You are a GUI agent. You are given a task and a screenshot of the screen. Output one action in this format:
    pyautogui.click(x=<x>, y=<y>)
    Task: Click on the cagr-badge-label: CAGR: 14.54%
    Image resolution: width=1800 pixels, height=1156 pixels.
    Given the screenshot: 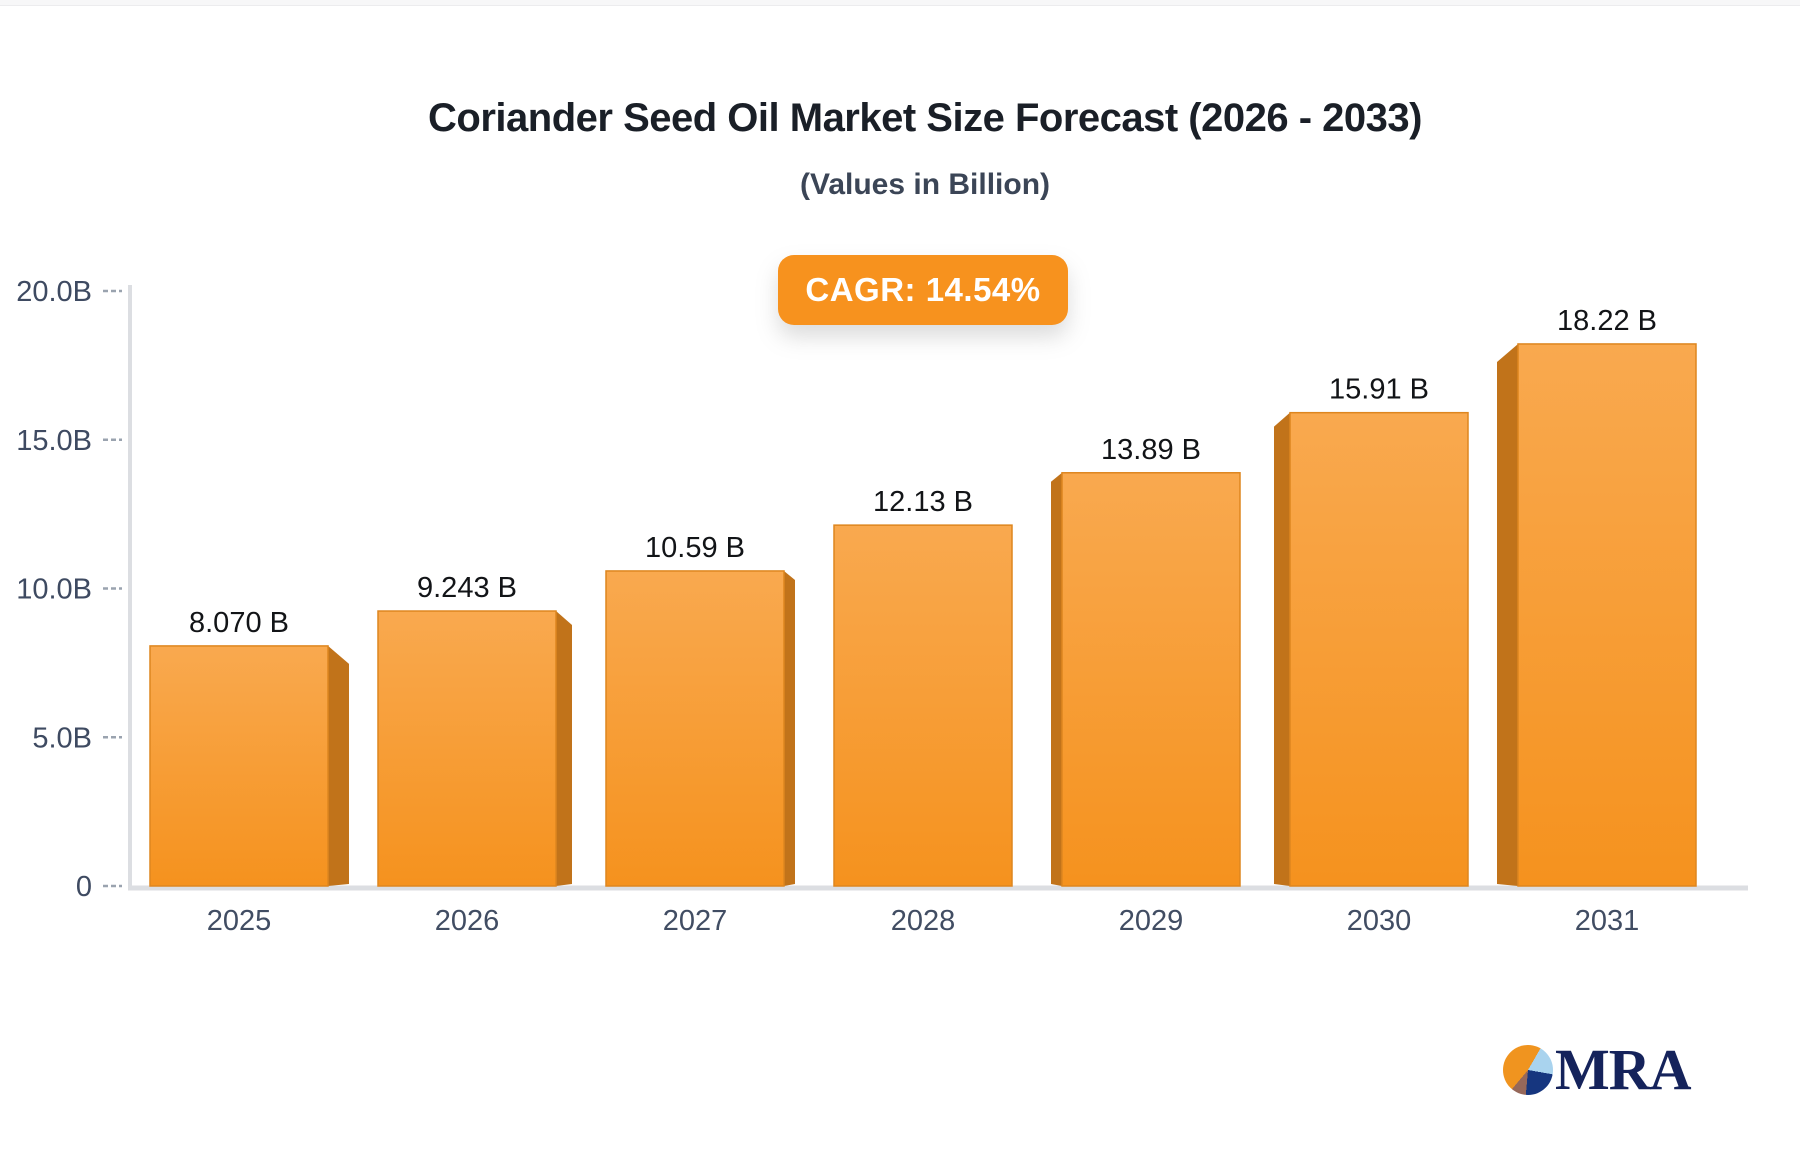 What is the action you would take?
    pyautogui.click(x=923, y=289)
    